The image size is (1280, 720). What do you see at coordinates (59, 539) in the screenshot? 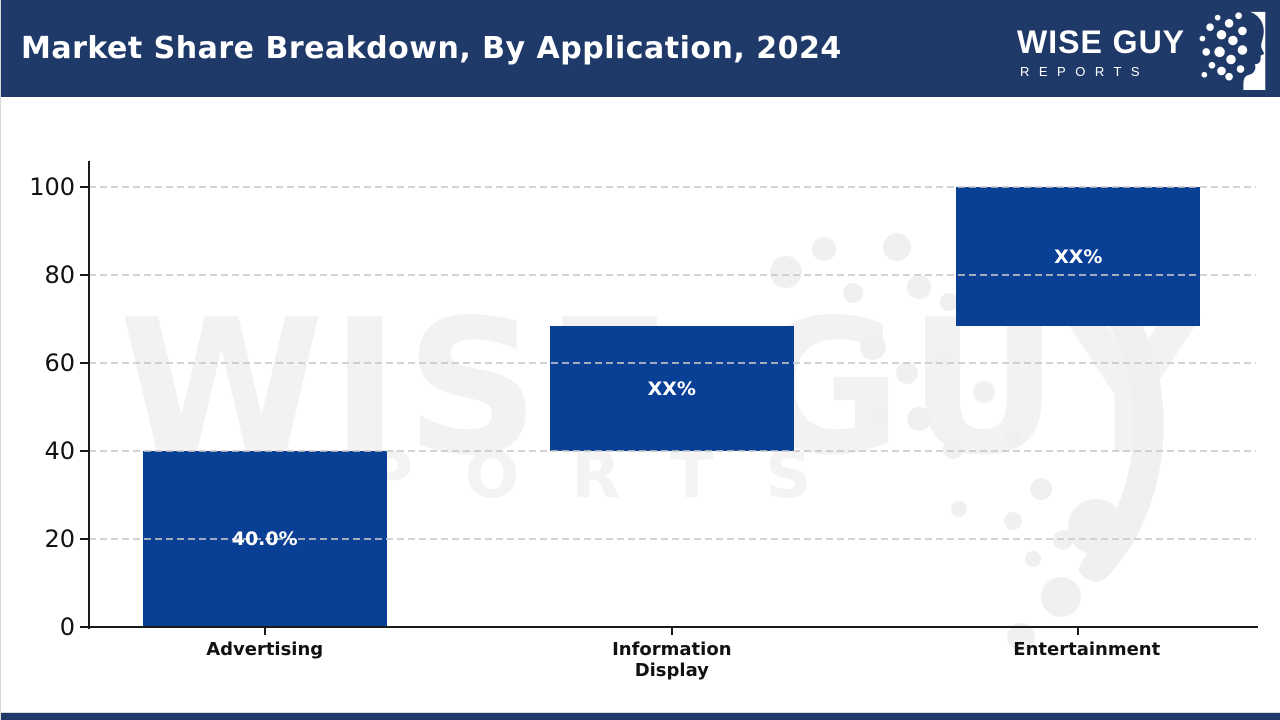
I see `y-tick-label-20: 20` at bounding box center [59, 539].